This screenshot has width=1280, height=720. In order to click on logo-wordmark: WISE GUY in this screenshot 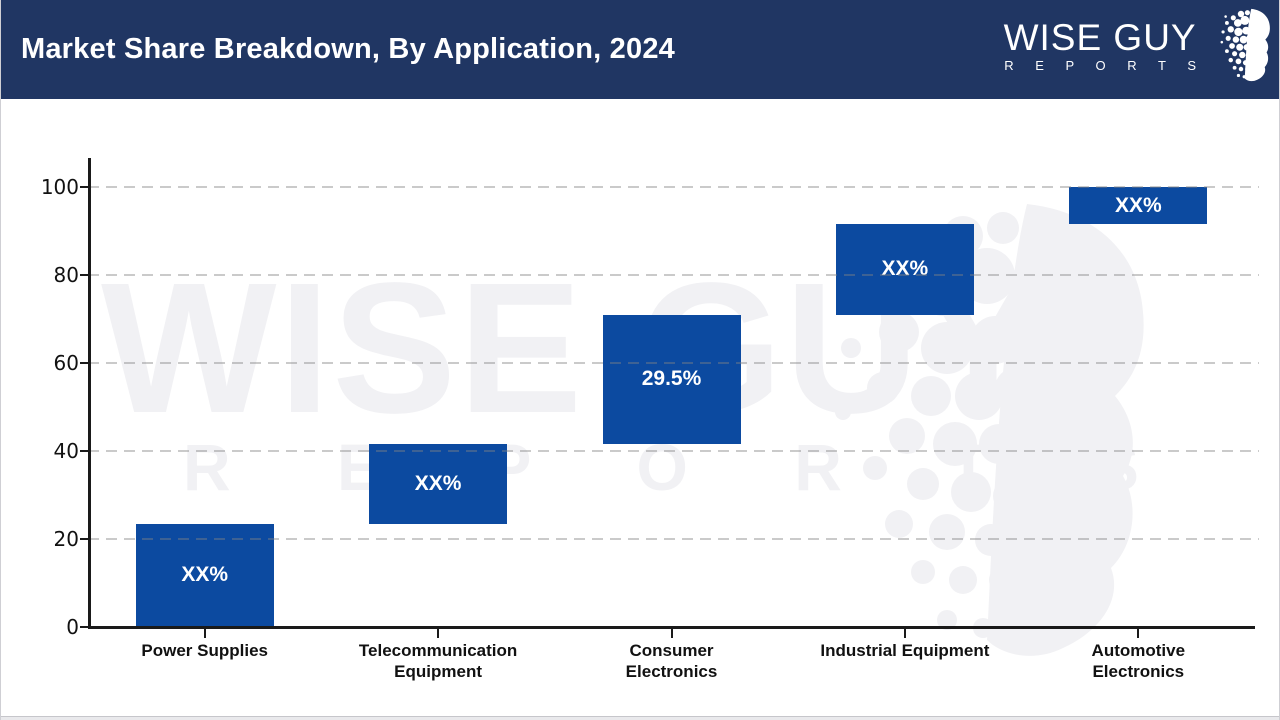, I will do `click(1100, 37)`.